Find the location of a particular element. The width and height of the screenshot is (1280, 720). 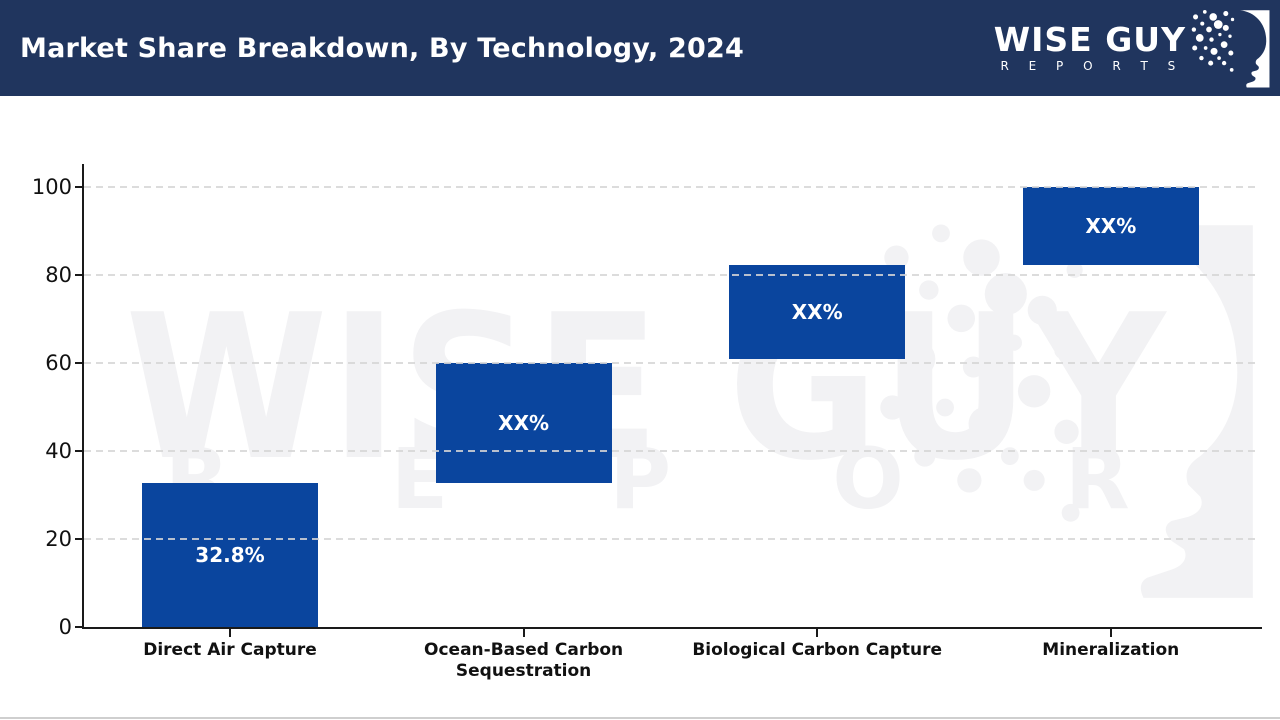

watermark-reports-text: R E P O R T S is located at coordinates (722, 479).